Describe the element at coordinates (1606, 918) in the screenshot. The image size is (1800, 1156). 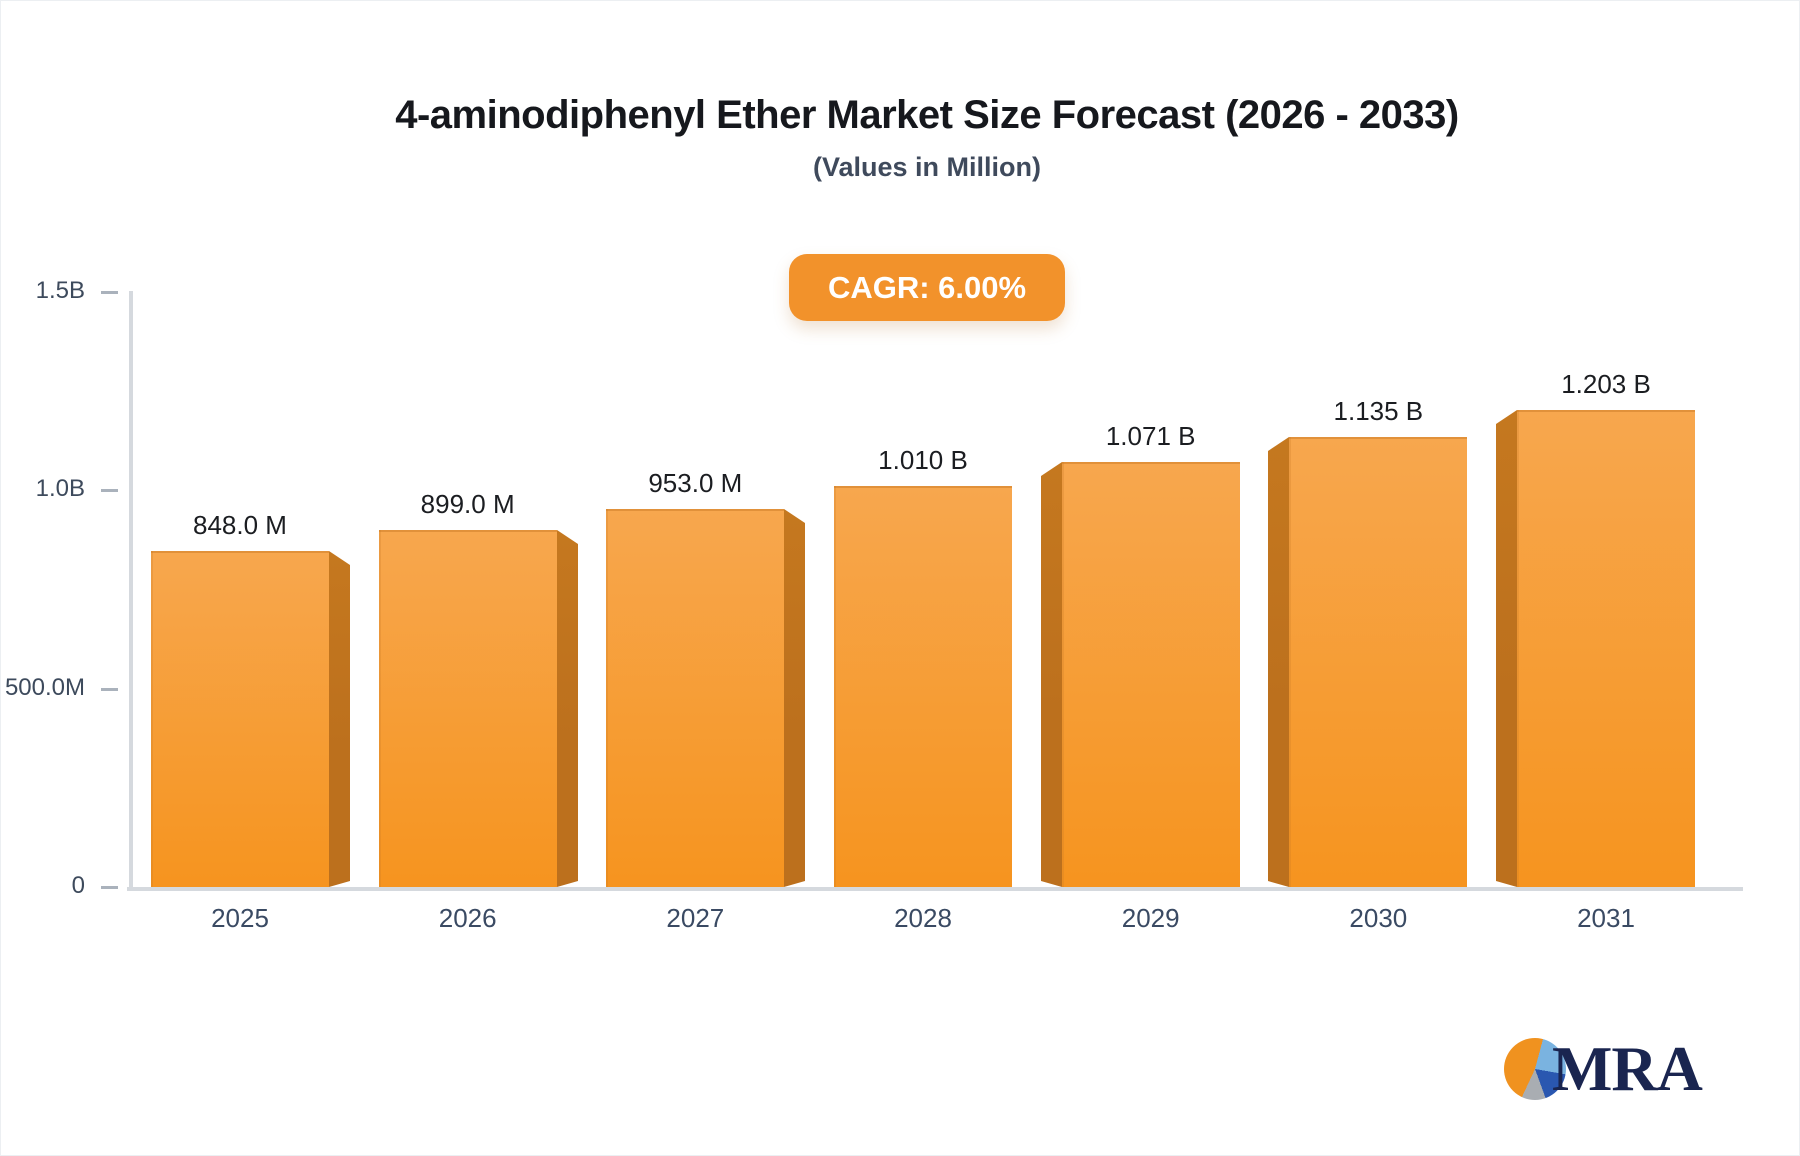
I see `x-category-label: 2031` at that location.